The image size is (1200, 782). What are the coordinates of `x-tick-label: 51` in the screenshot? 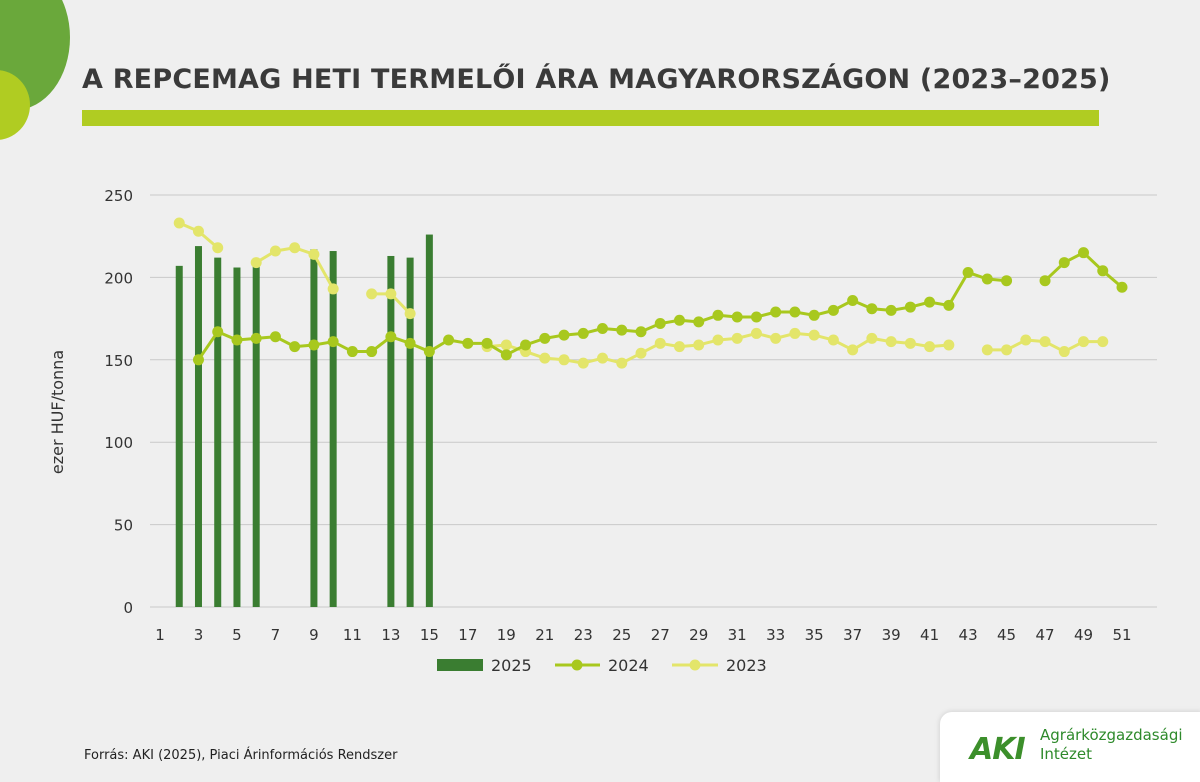 It's located at (1121, 635).